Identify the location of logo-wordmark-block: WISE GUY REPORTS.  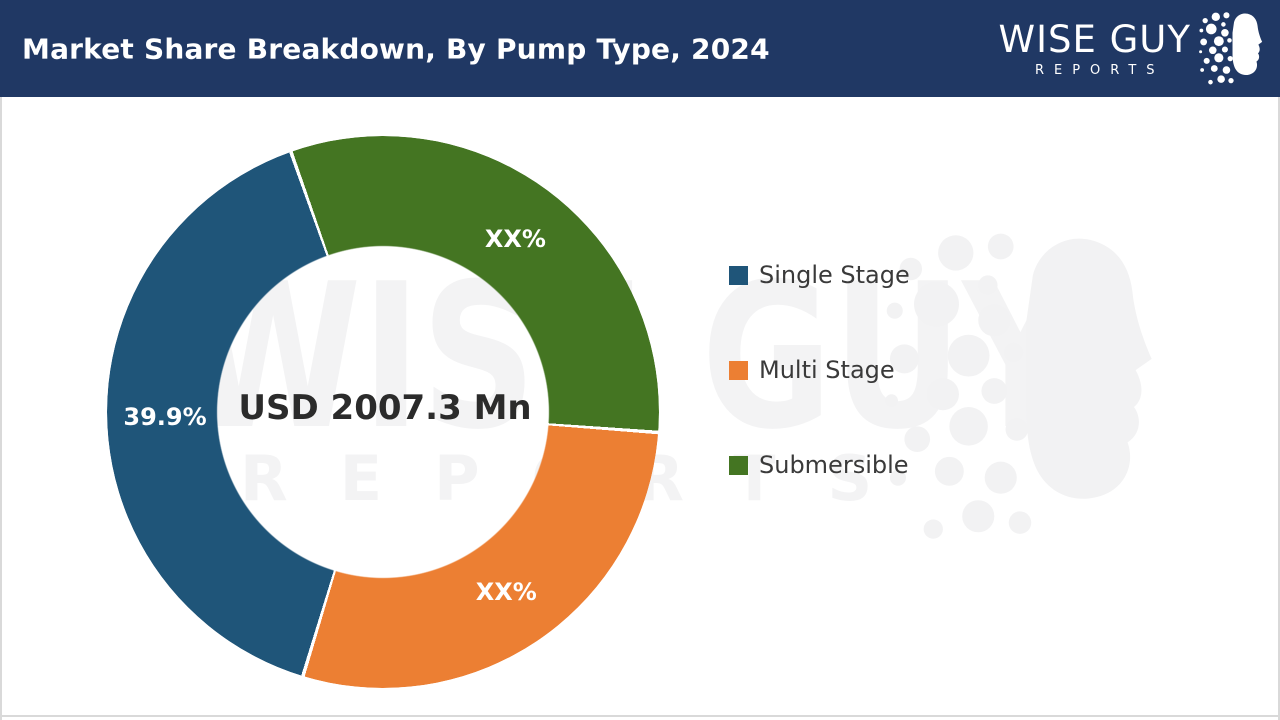
(1095, 49).